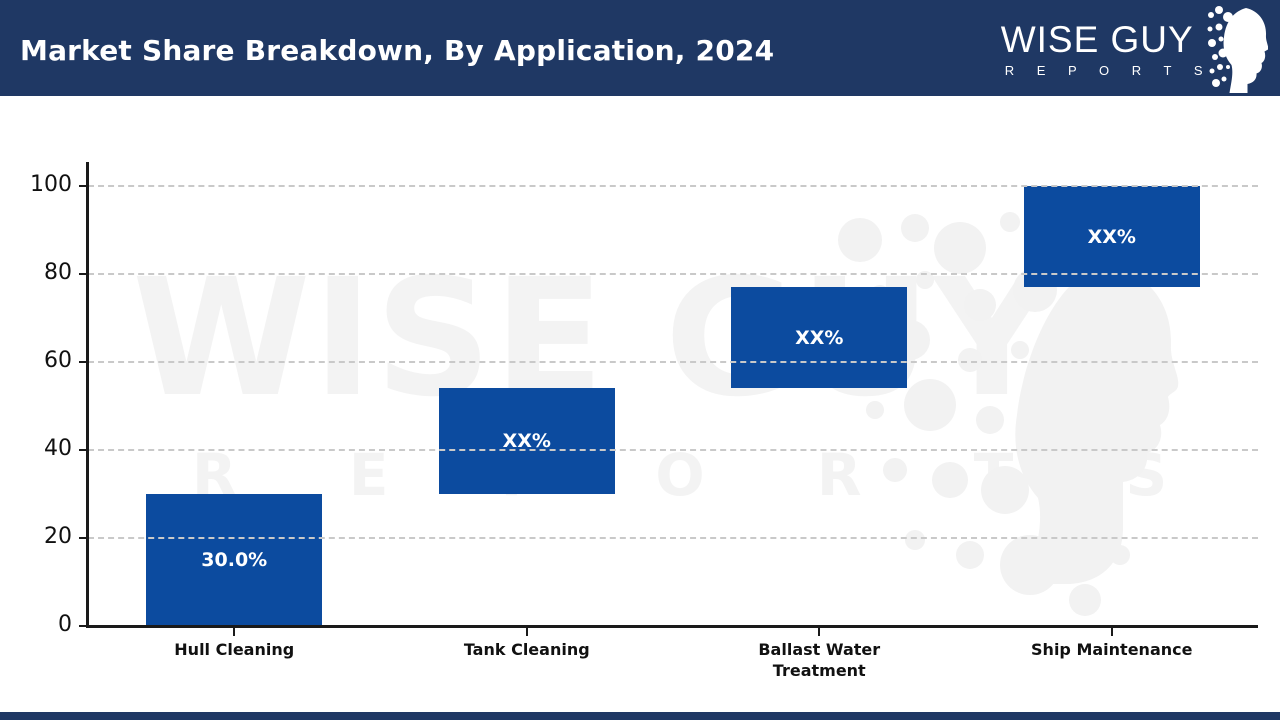 This screenshot has width=1280, height=720. What do you see at coordinates (1237, 49) in the screenshot?
I see `logo-face-icon` at bounding box center [1237, 49].